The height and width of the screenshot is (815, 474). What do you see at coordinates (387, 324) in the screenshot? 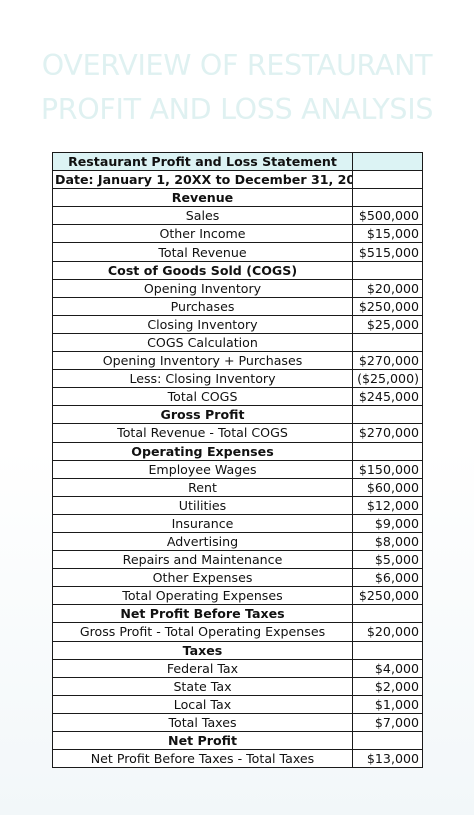
I see `amount-cell: $25,000` at bounding box center [387, 324].